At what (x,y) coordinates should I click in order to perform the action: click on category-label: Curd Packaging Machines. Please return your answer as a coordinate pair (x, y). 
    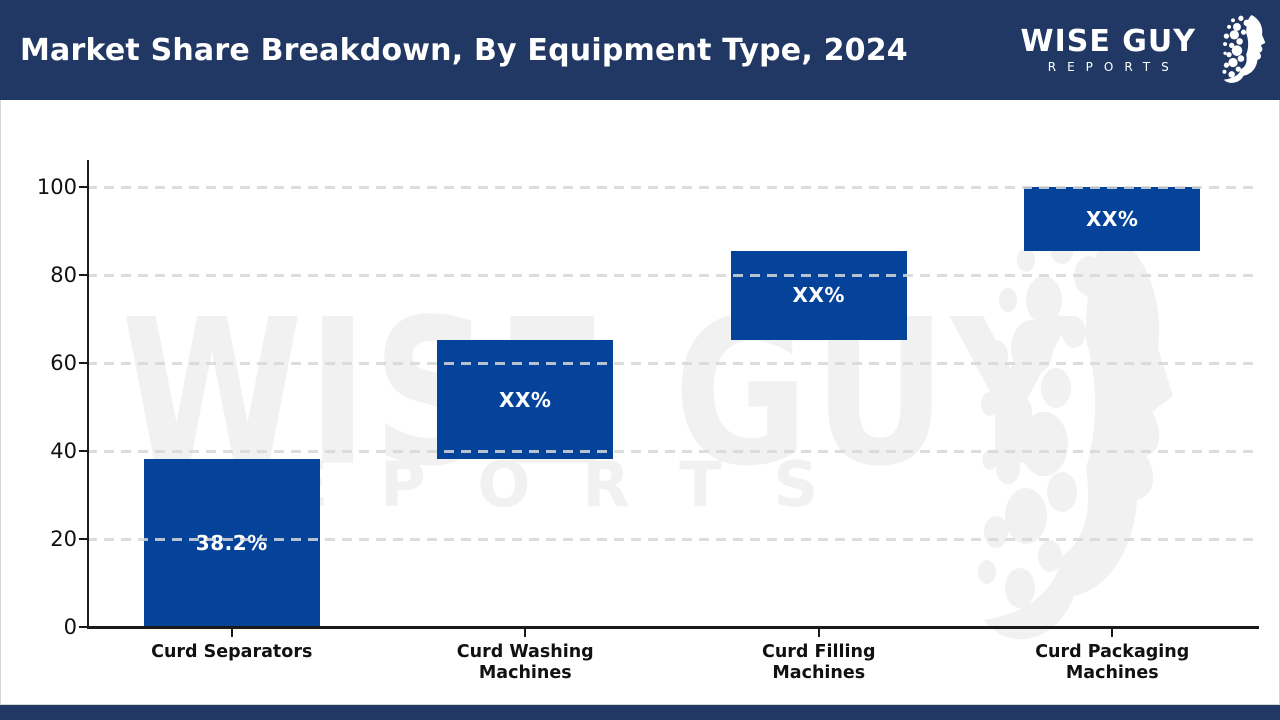
    Looking at the image, I should click on (1112, 662).